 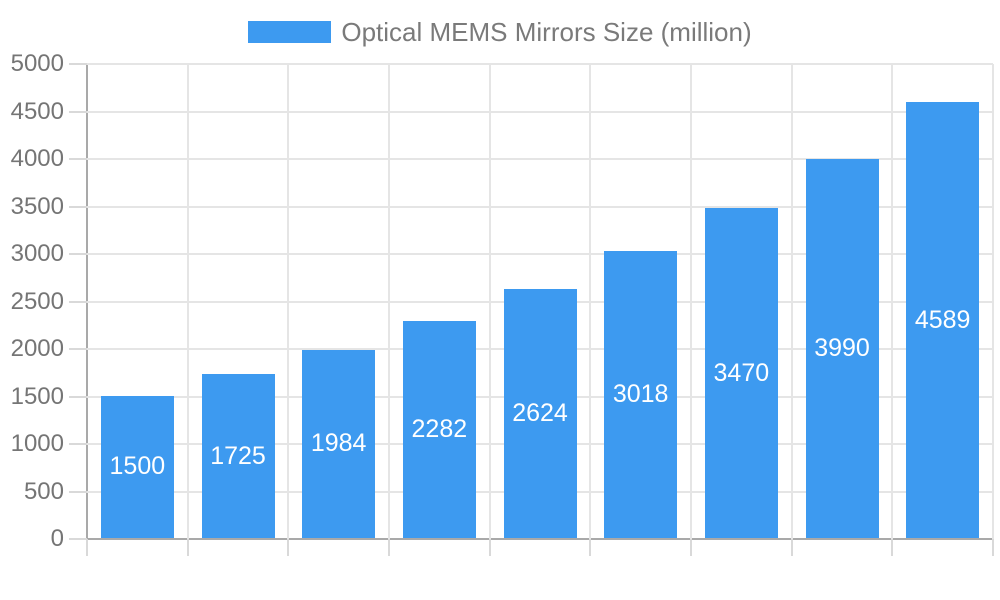 I want to click on y-axis-tick-label: 3500, so click(x=37, y=206).